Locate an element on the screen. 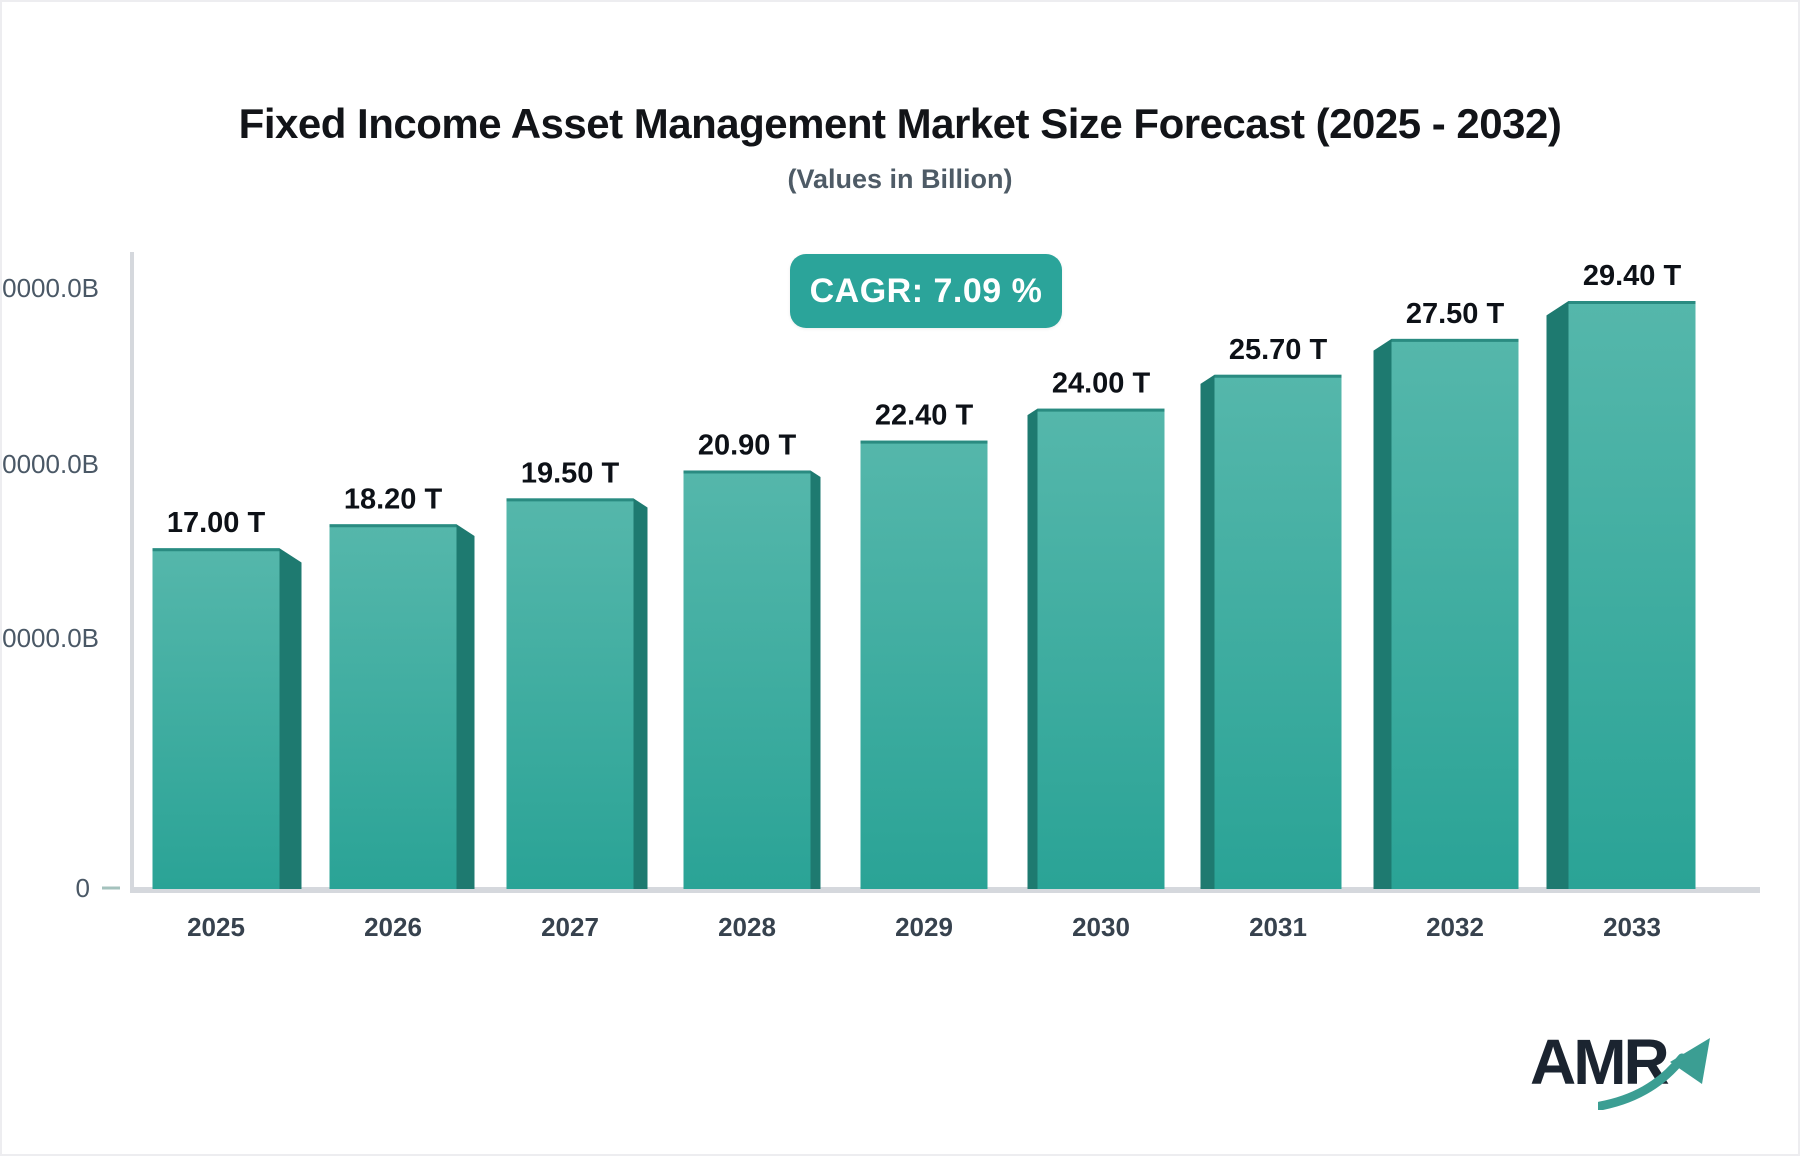 This screenshot has height=1156, width=1800. bar-group-2025 is located at coordinates (227, 718).